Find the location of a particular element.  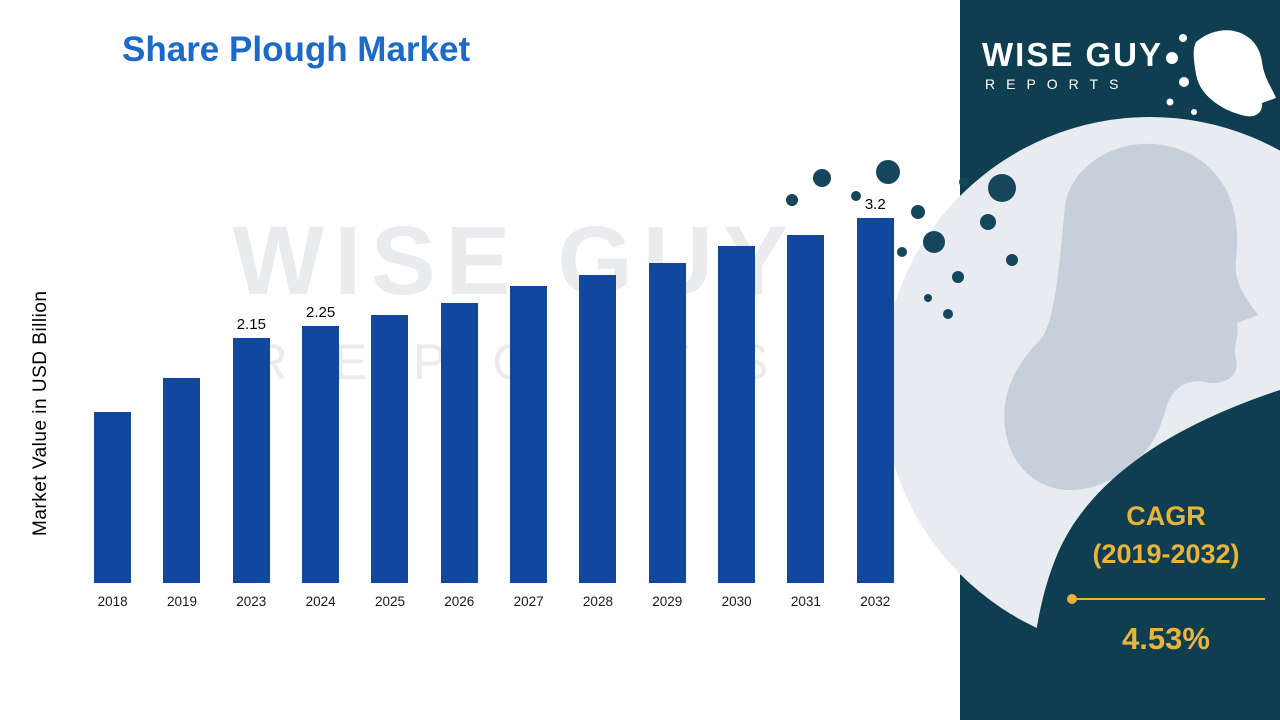

bar-2032 is located at coordinates (875, 400).